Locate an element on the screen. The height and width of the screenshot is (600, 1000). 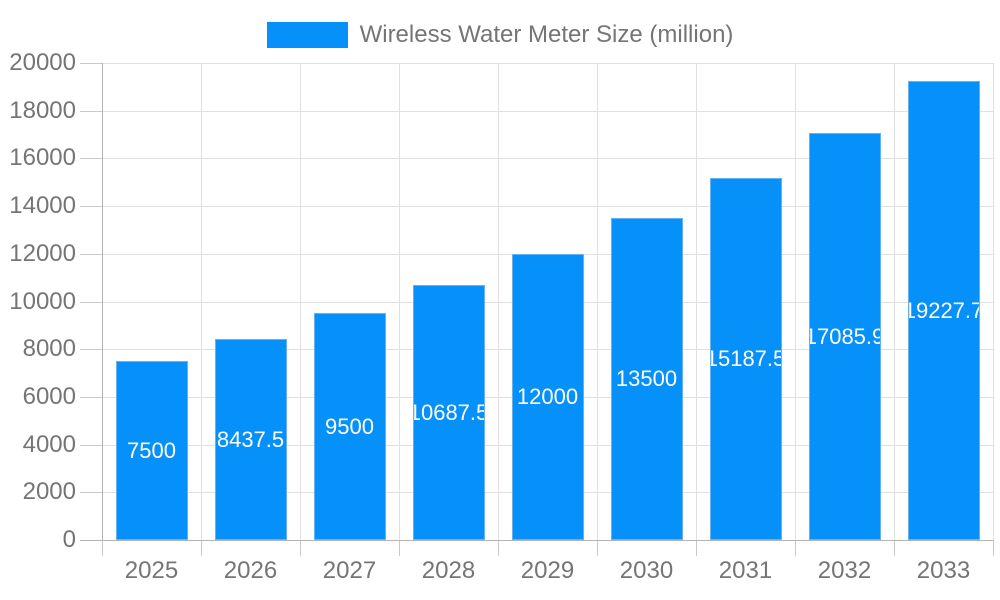
bar: 15187.5 is located at coordinates (745, 359).